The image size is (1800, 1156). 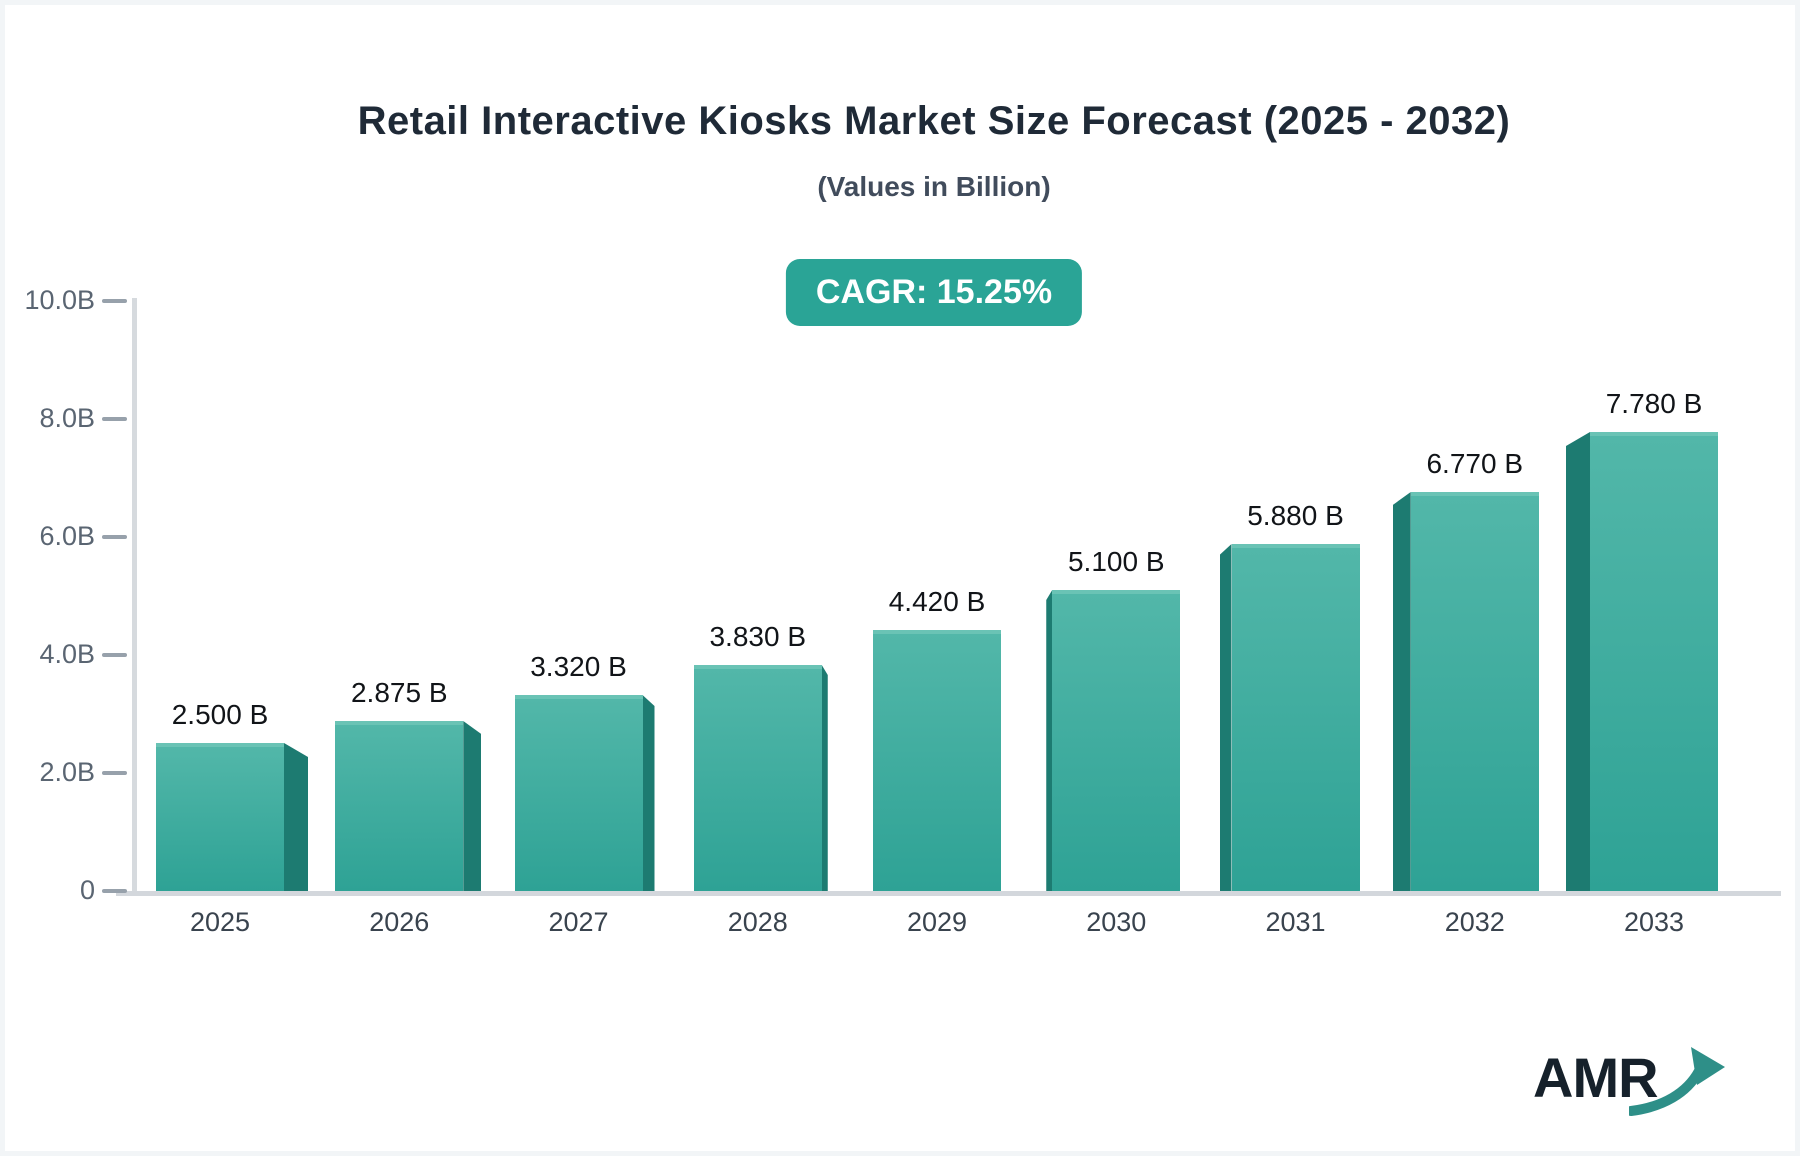 I want to click on bar-2028, so click(x=757, y=778).